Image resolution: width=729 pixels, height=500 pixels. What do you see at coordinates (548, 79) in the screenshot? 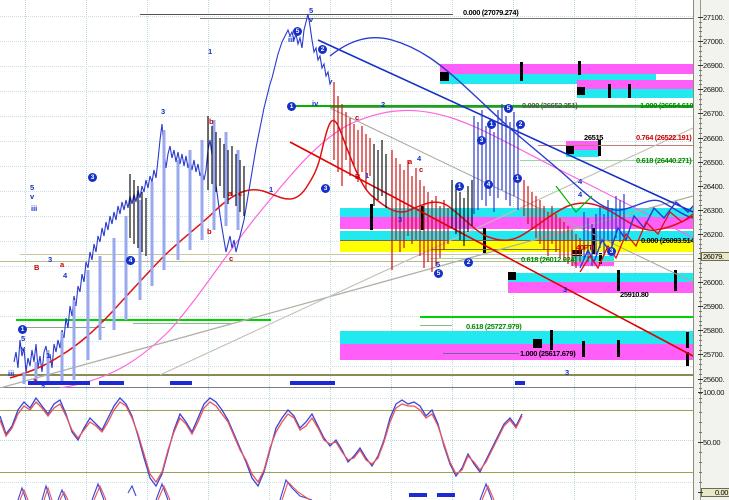
I see `band-cyan-top` at bounding box center [548, 79].